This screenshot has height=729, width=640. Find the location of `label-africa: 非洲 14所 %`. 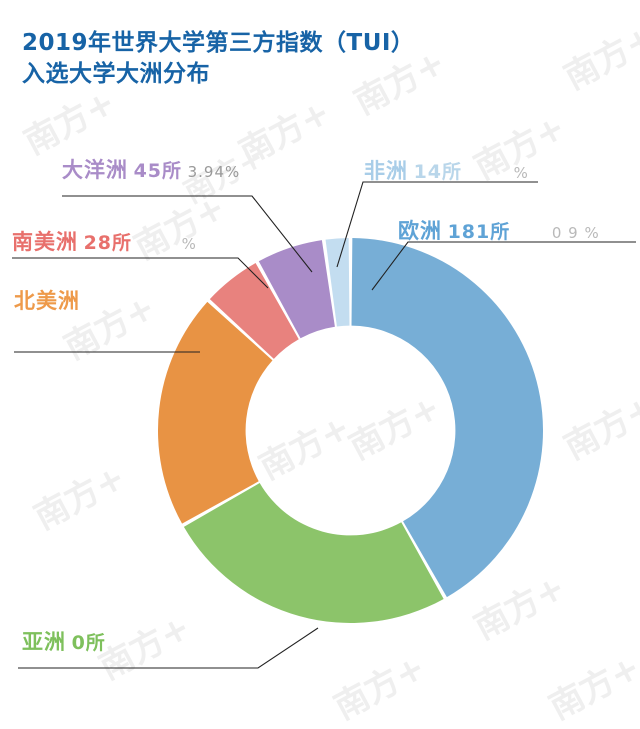

label-africa: 非洲 14所 % is located at coordinates (446, 170).